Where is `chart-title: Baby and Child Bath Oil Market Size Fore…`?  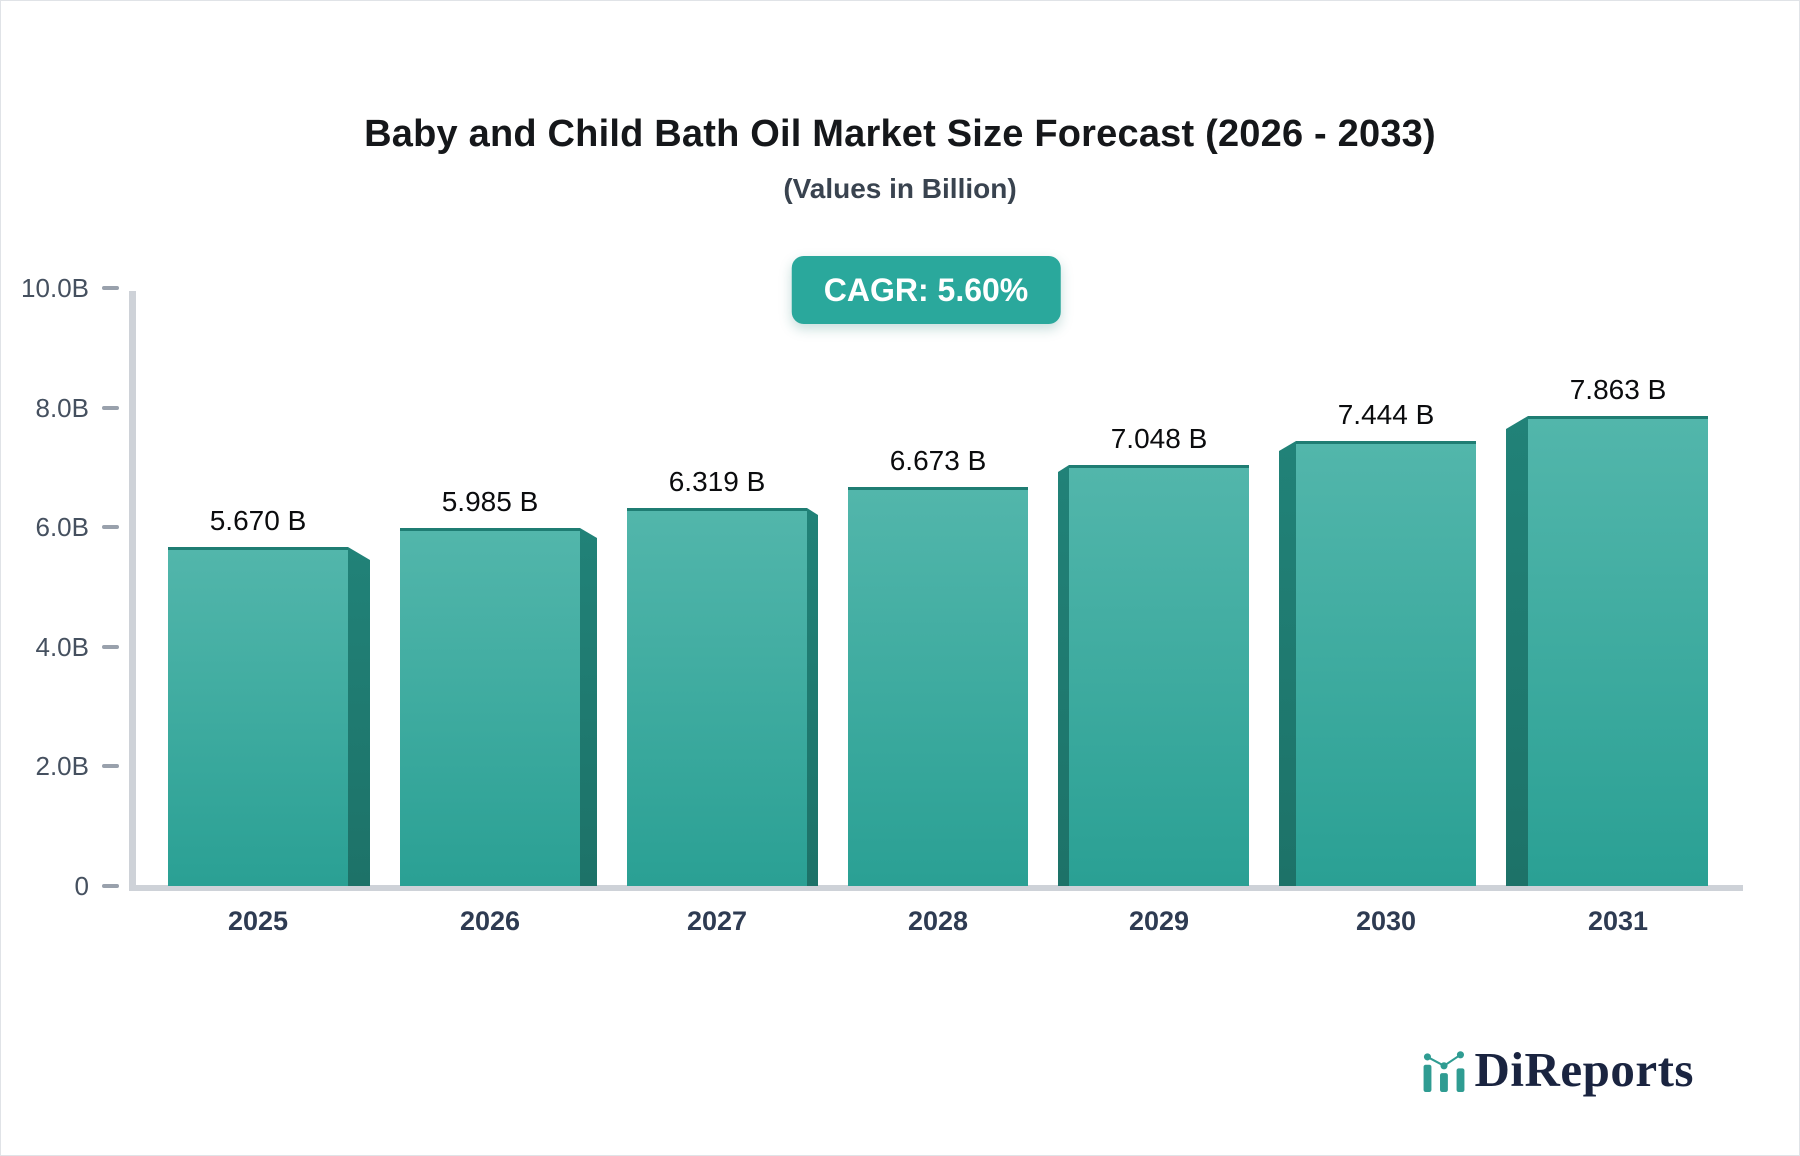 chart-title: Baby and Child Bath Oil Market Size Fore… is located at coordinates (900, 134).